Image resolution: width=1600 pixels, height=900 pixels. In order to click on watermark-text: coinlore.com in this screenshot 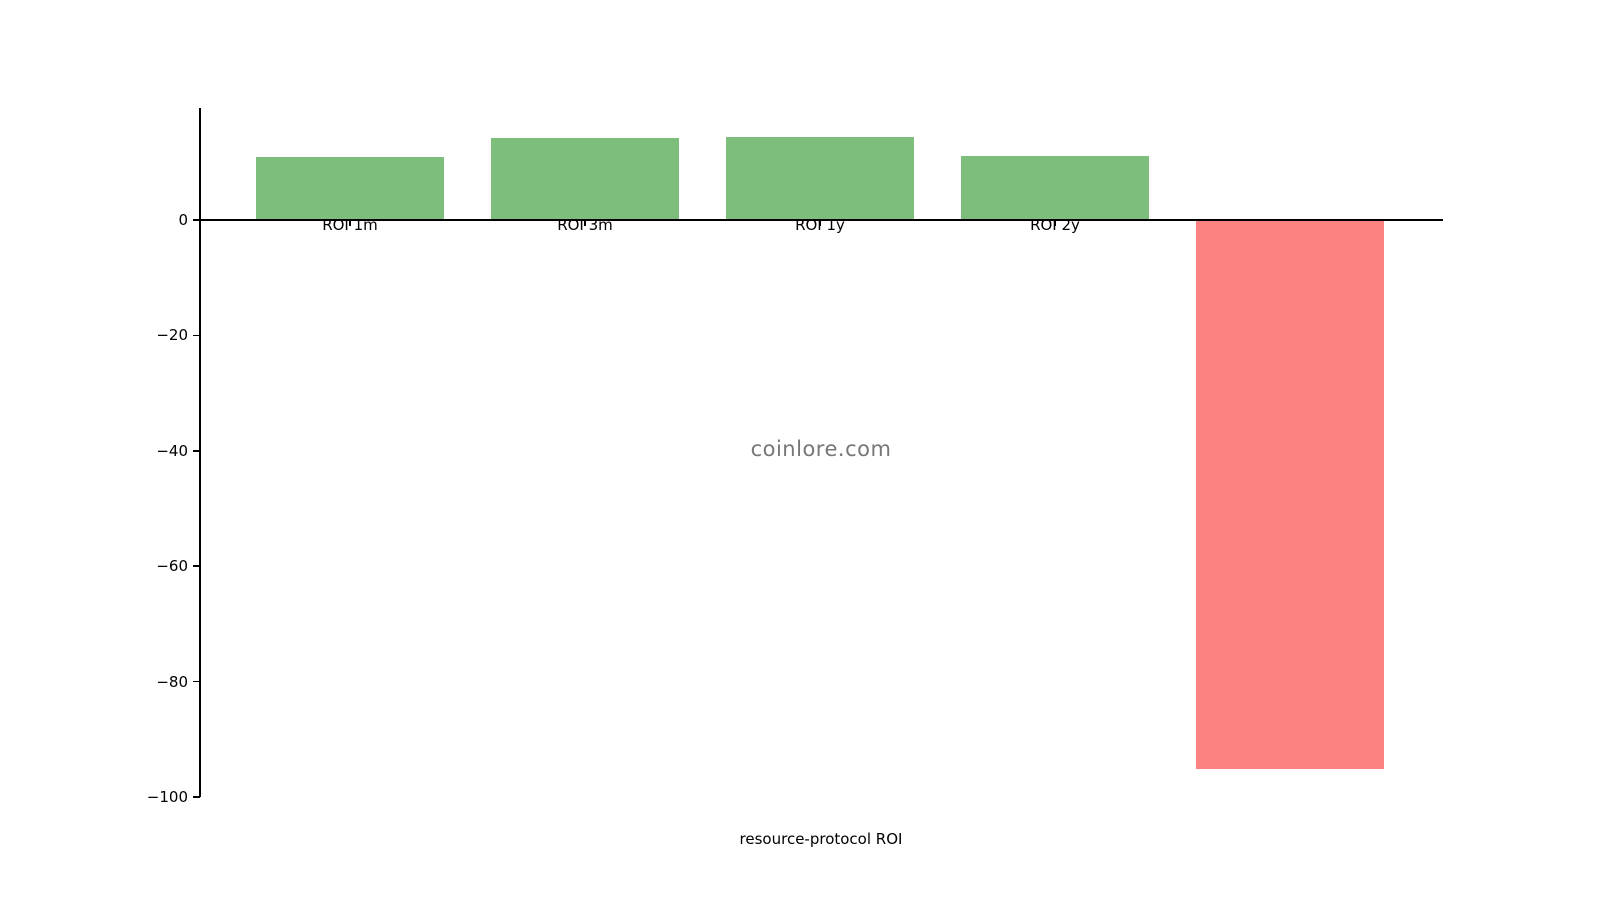, I will do `click(821, 449)`.